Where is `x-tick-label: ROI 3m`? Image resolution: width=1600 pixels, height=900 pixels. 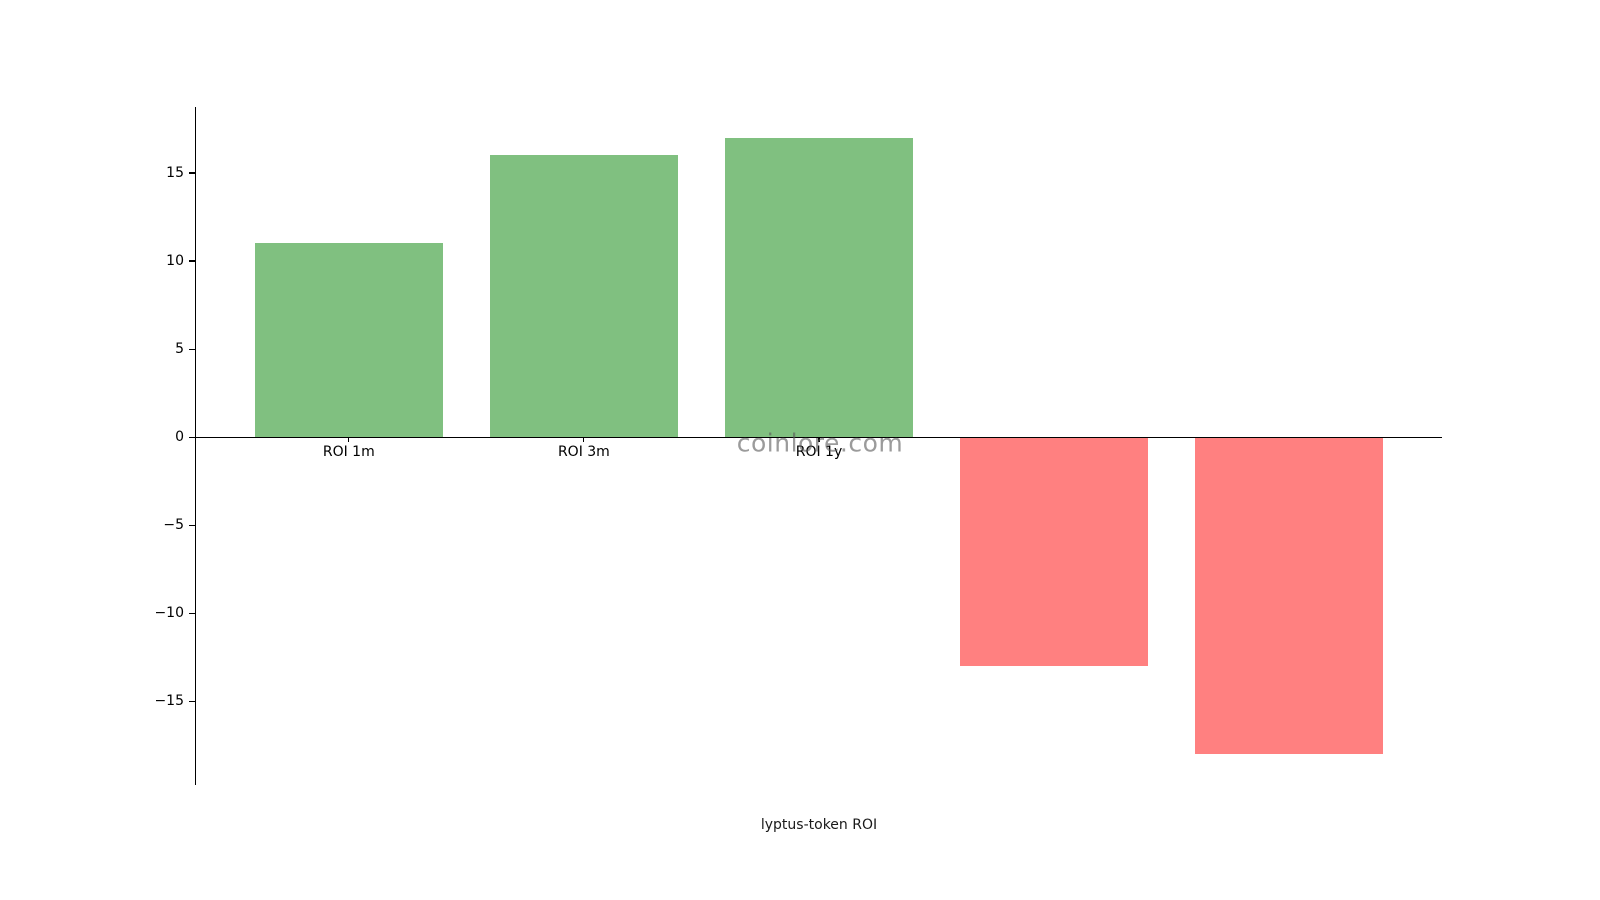
x-tick-label: ROI 3m is located at coordinates (583, 452).